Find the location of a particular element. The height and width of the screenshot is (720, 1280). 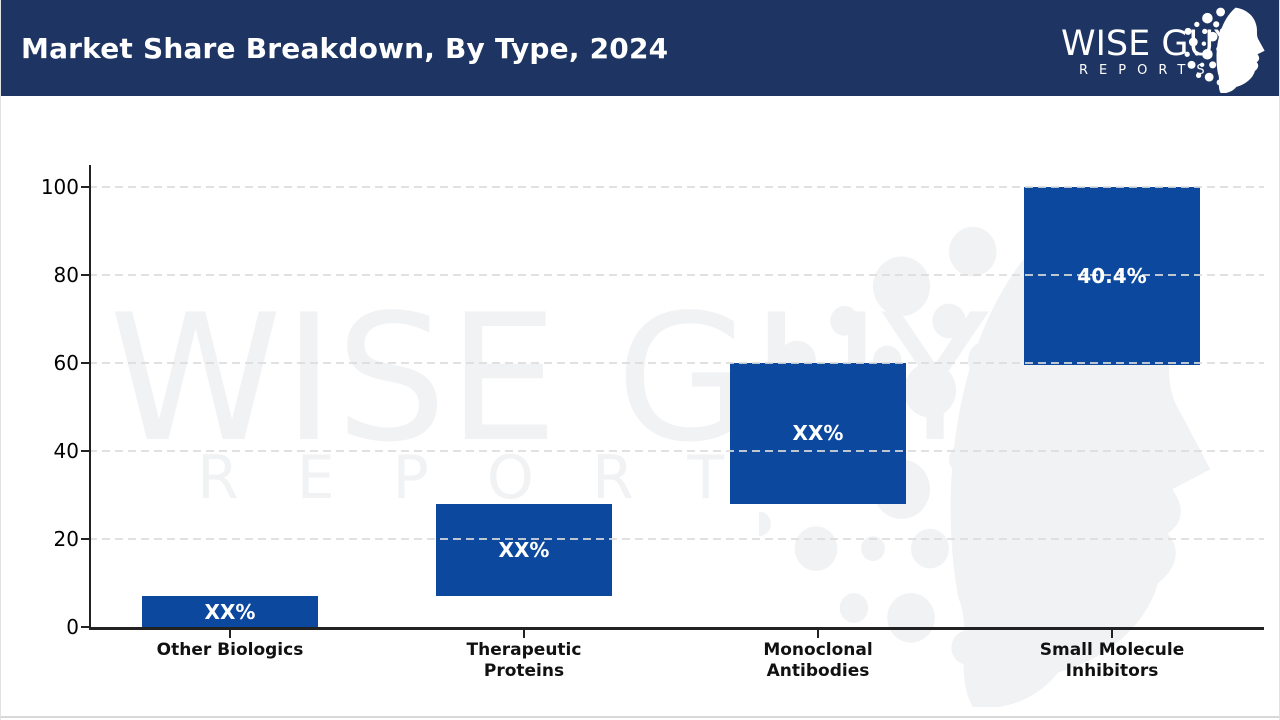

category-label-1: Other Biologics is located at coordinates (230, 650).